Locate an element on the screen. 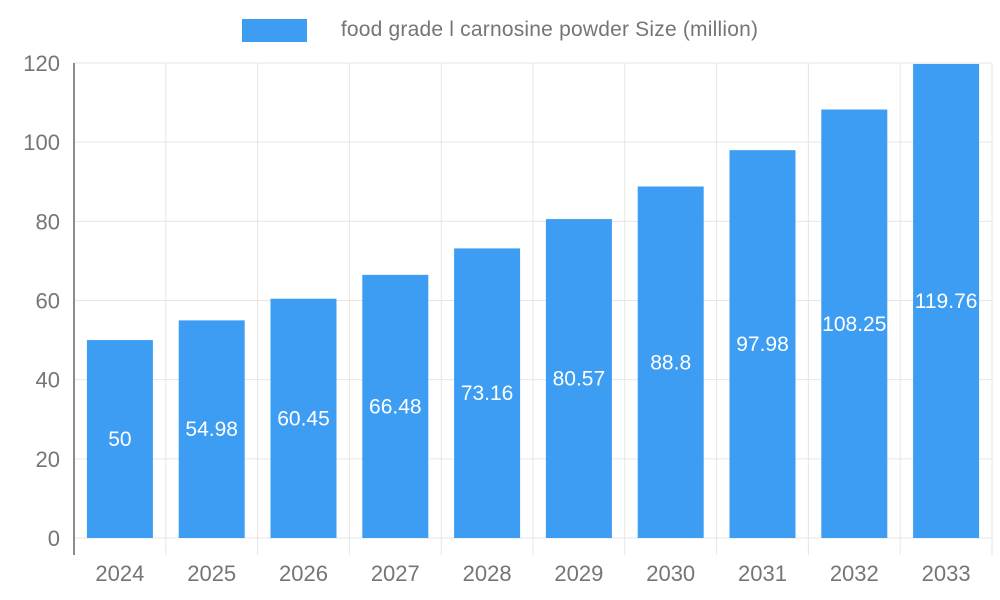  x-axis-tick-label: 2029 is located at coordinates (578, 573).